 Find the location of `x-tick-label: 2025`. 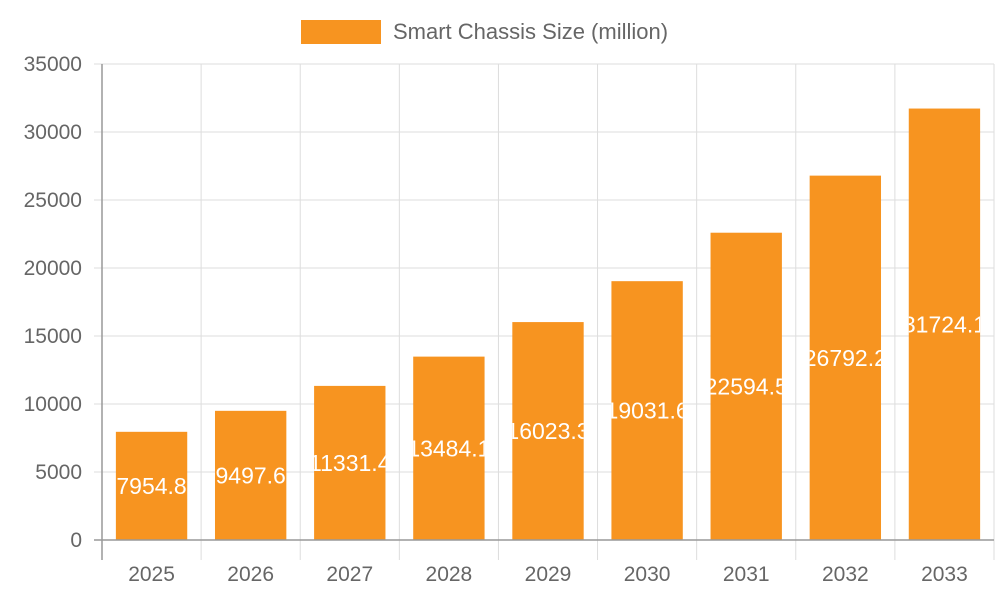

x-tick-label: 2025 is located at coordinates (151, 574).